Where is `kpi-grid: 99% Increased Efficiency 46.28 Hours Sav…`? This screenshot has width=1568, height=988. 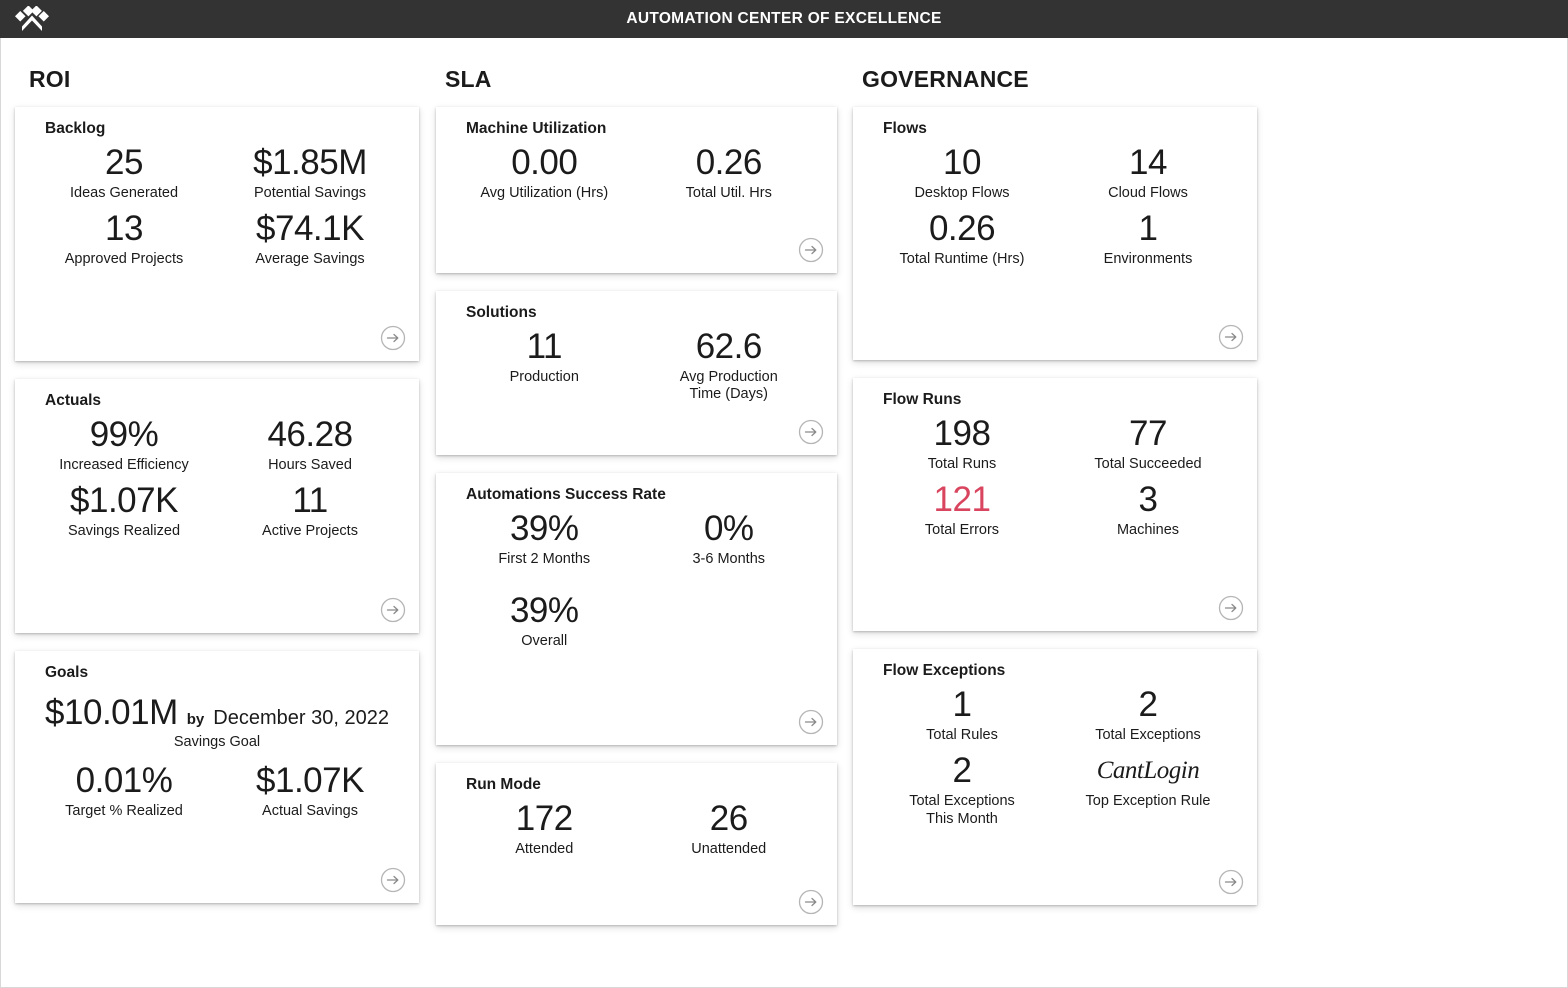 kpi-grid: 99% Increased Efficiency 46.28 Hours Sav… is located at coordinates (217, 480).